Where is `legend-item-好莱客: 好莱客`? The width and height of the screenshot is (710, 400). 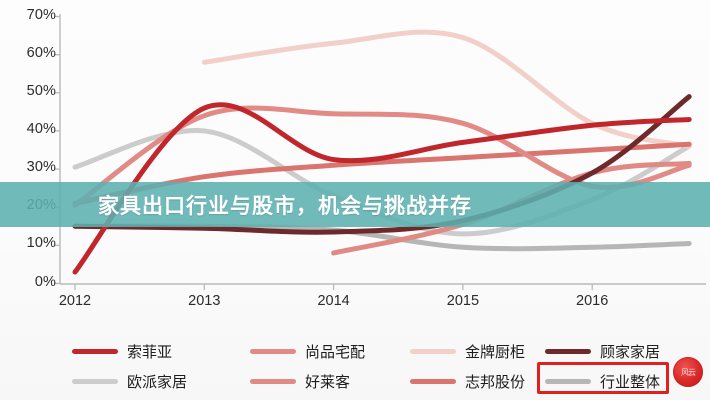
legend-item-好莱客: 好莱客 is located at coordinates (300, 381).